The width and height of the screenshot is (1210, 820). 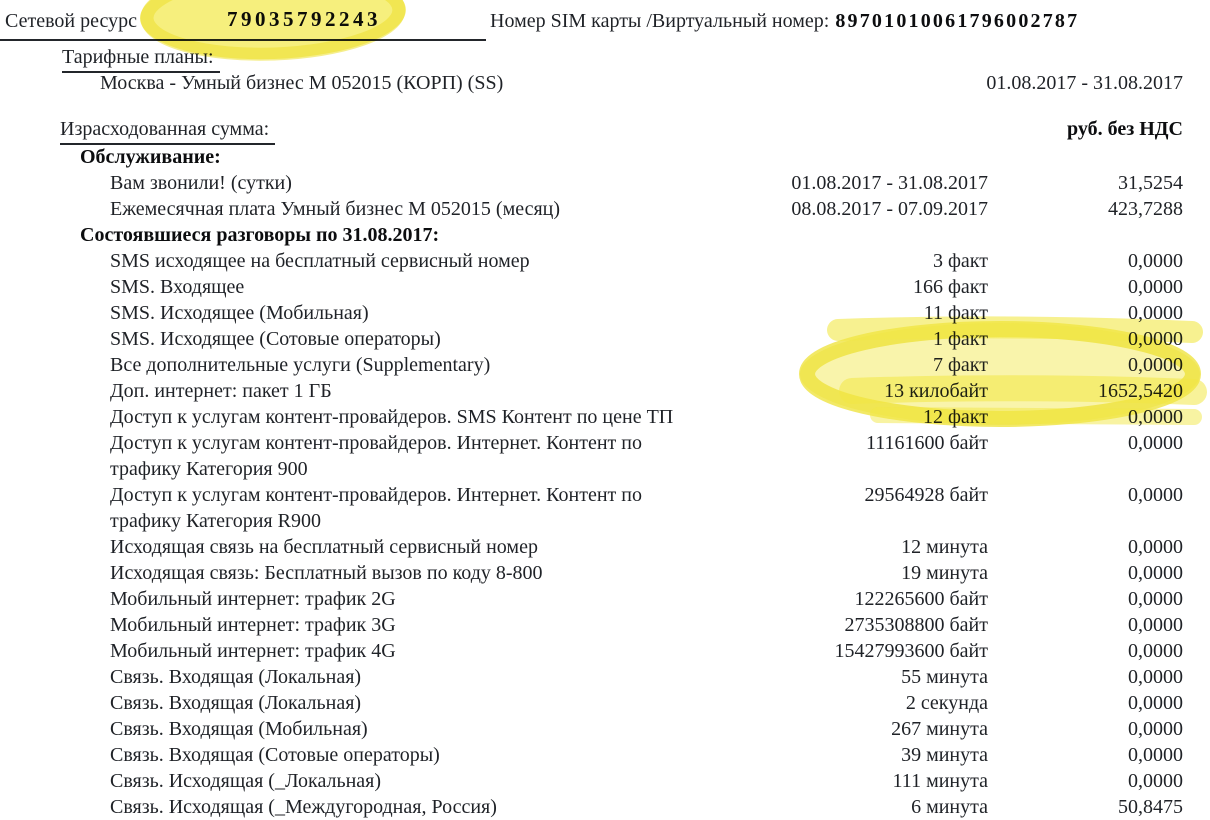 What do you see at coordinates (949, 807) in the screenshot?
I see `usage-quantity: 6 минута` at bounding box center [949, 807].